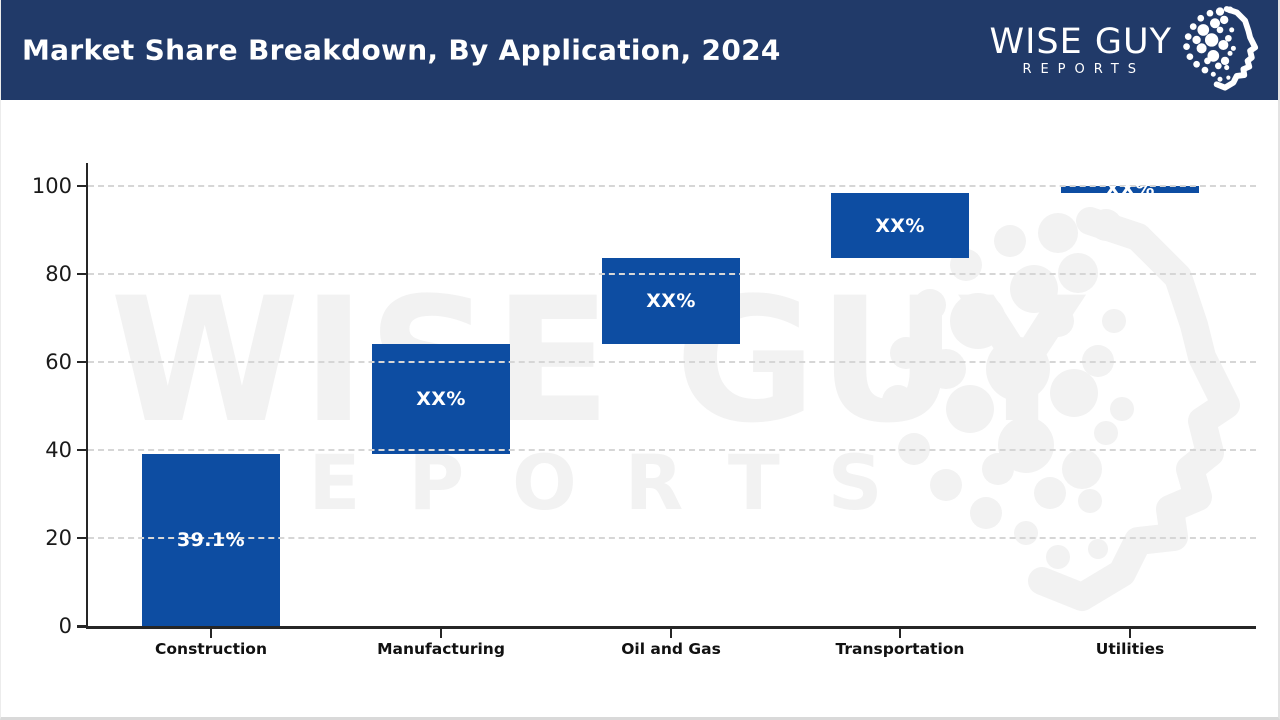 This screenshot has height=720, width=1280. I want to click on x-tick-mark-transportation, so click(900, 633).